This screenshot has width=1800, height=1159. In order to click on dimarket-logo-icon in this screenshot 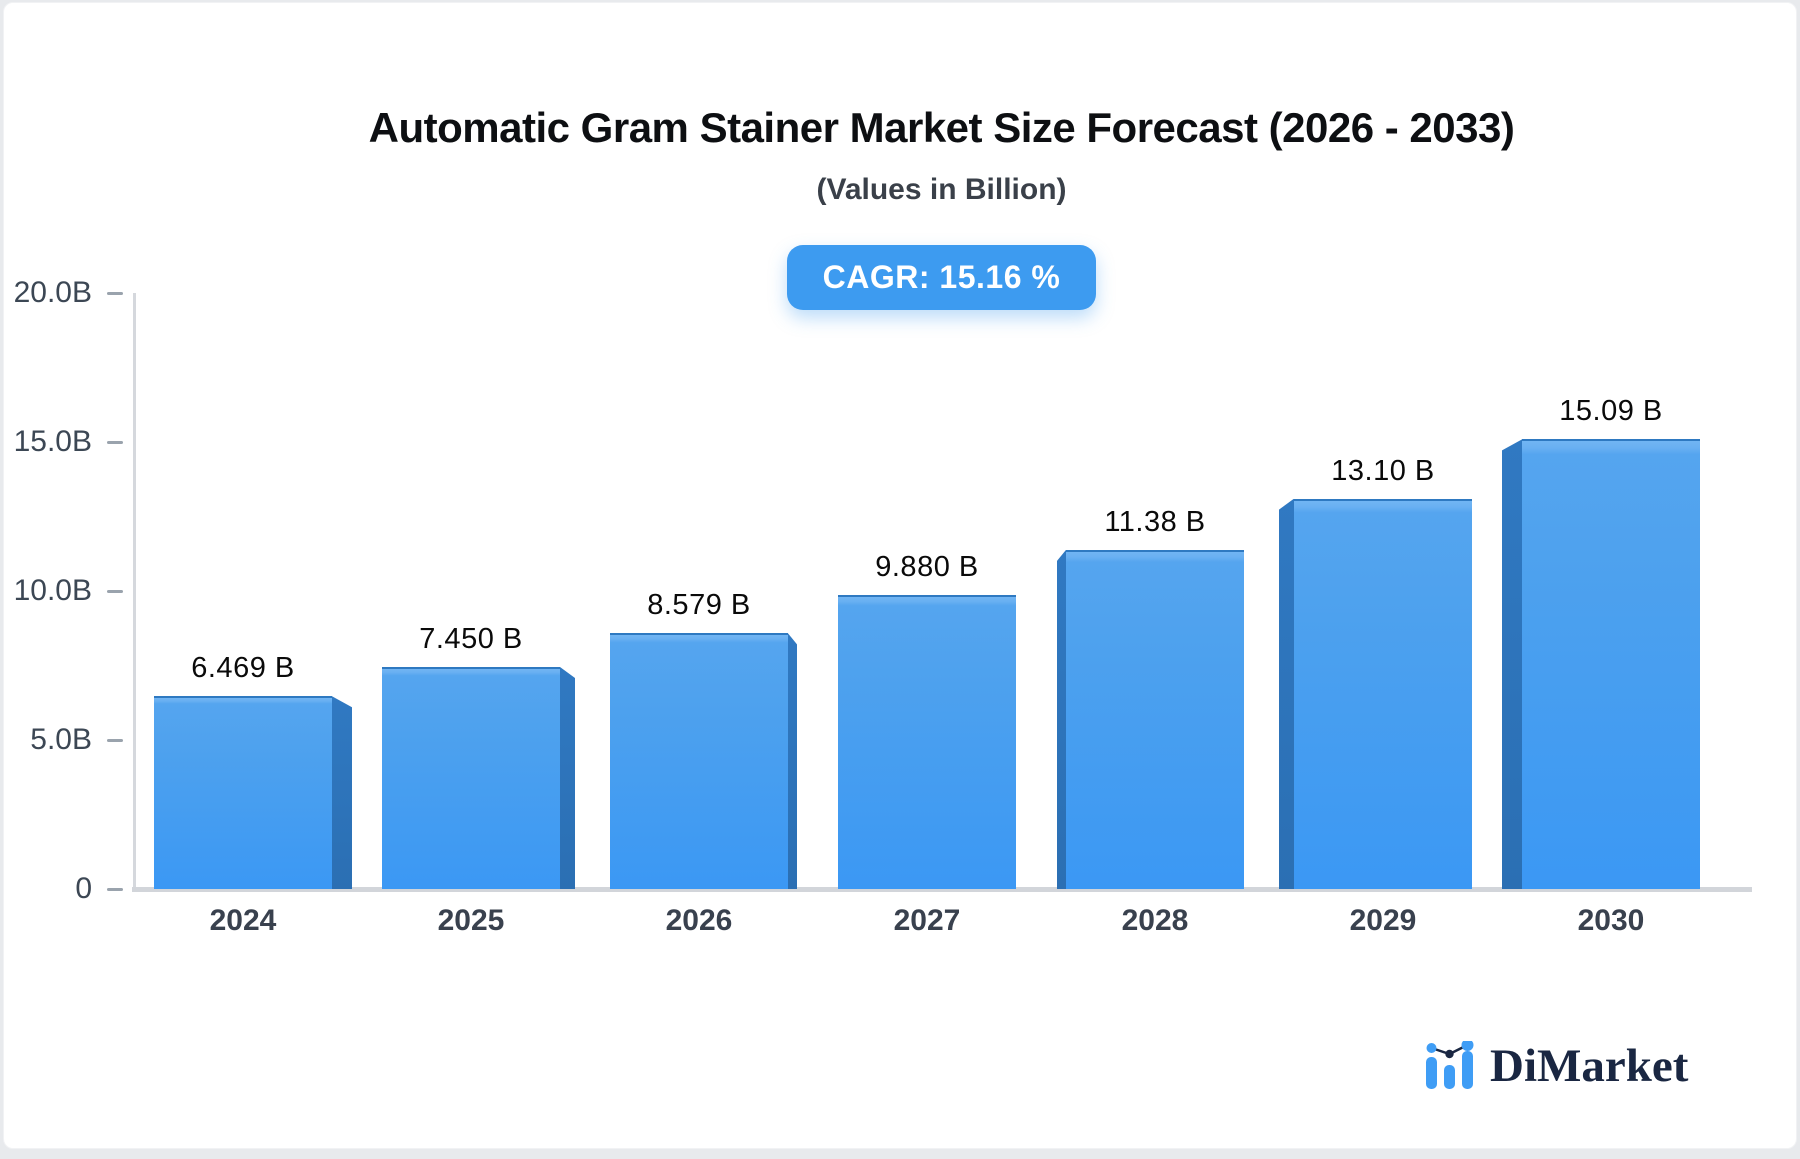, I will do `click(1450, 1065)`.